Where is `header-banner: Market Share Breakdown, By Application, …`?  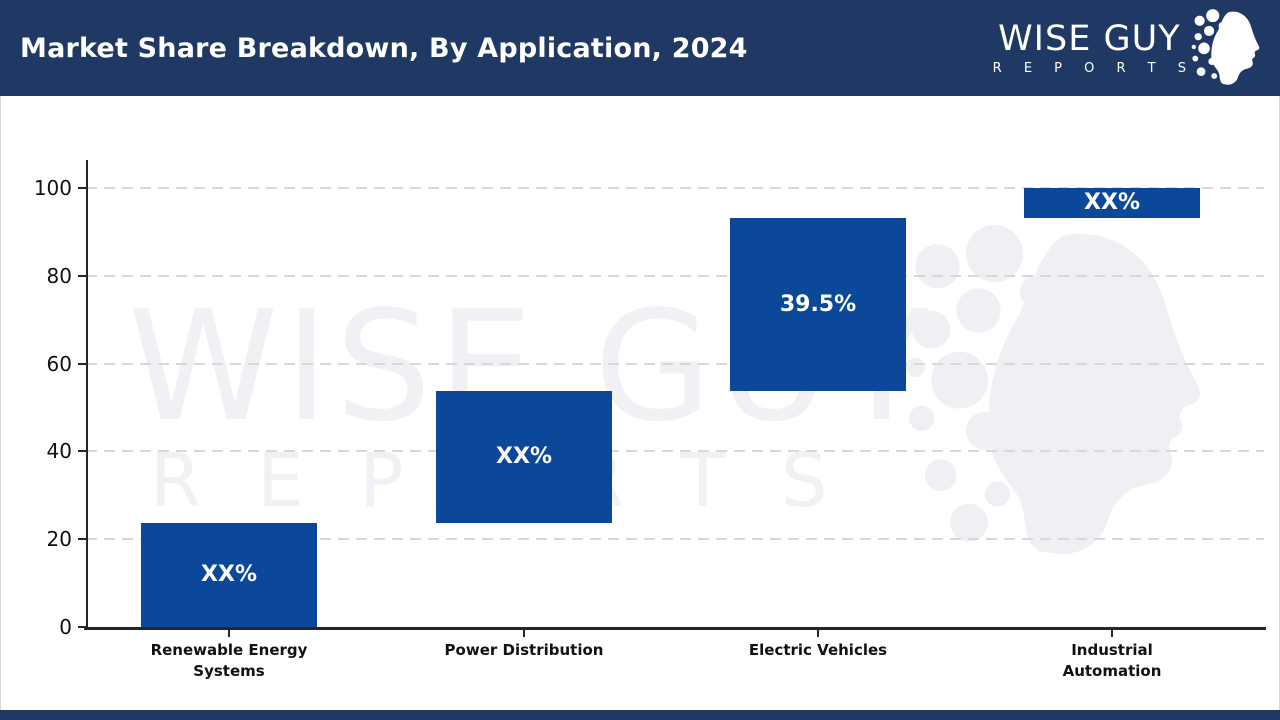
header-banner: Market Share Breakdown, By Application, … is located at coordinates (640, 48).